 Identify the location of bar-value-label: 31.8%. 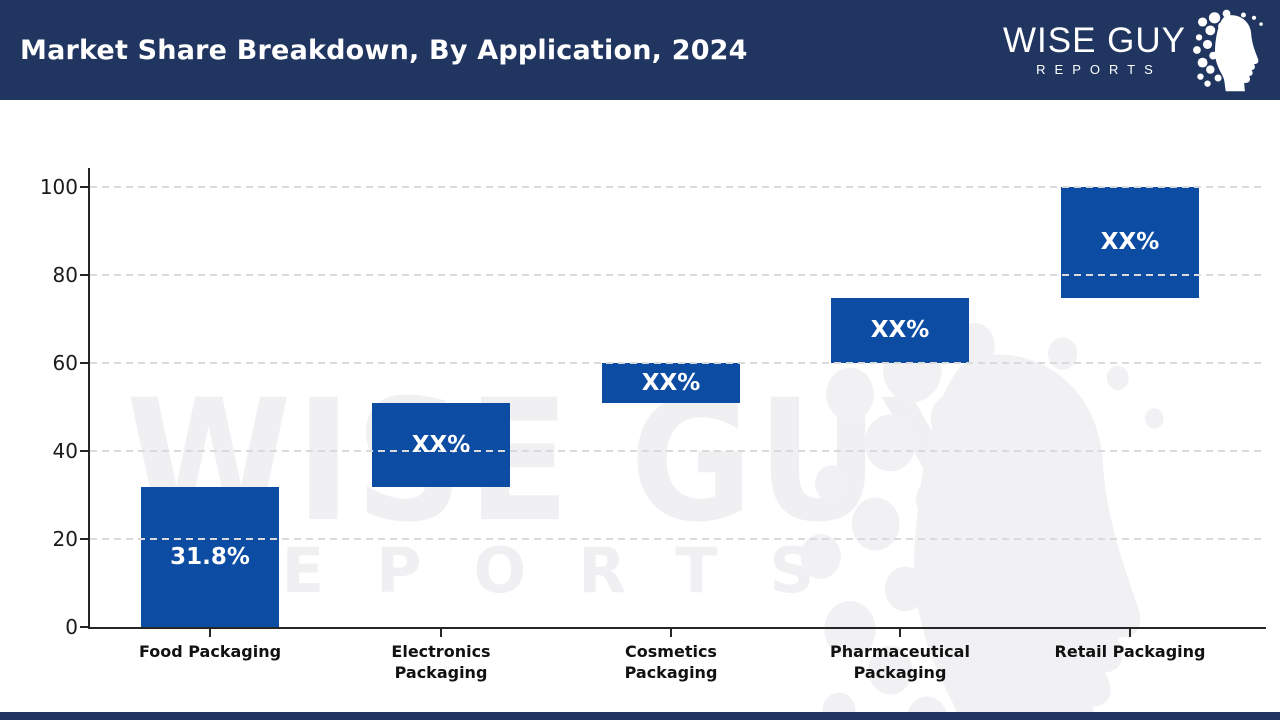
(210, 557).